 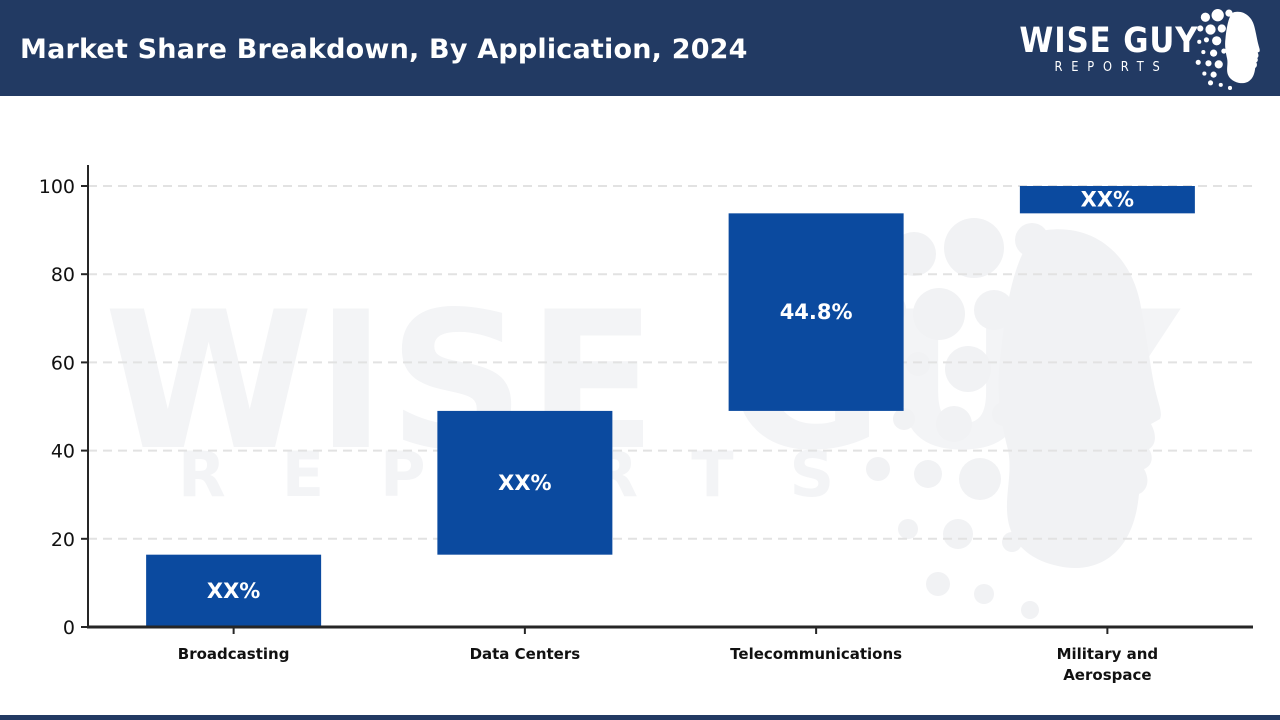 I want to click on logo-wiseguy-text: WISE GUY, so click(x=1108, y=40).